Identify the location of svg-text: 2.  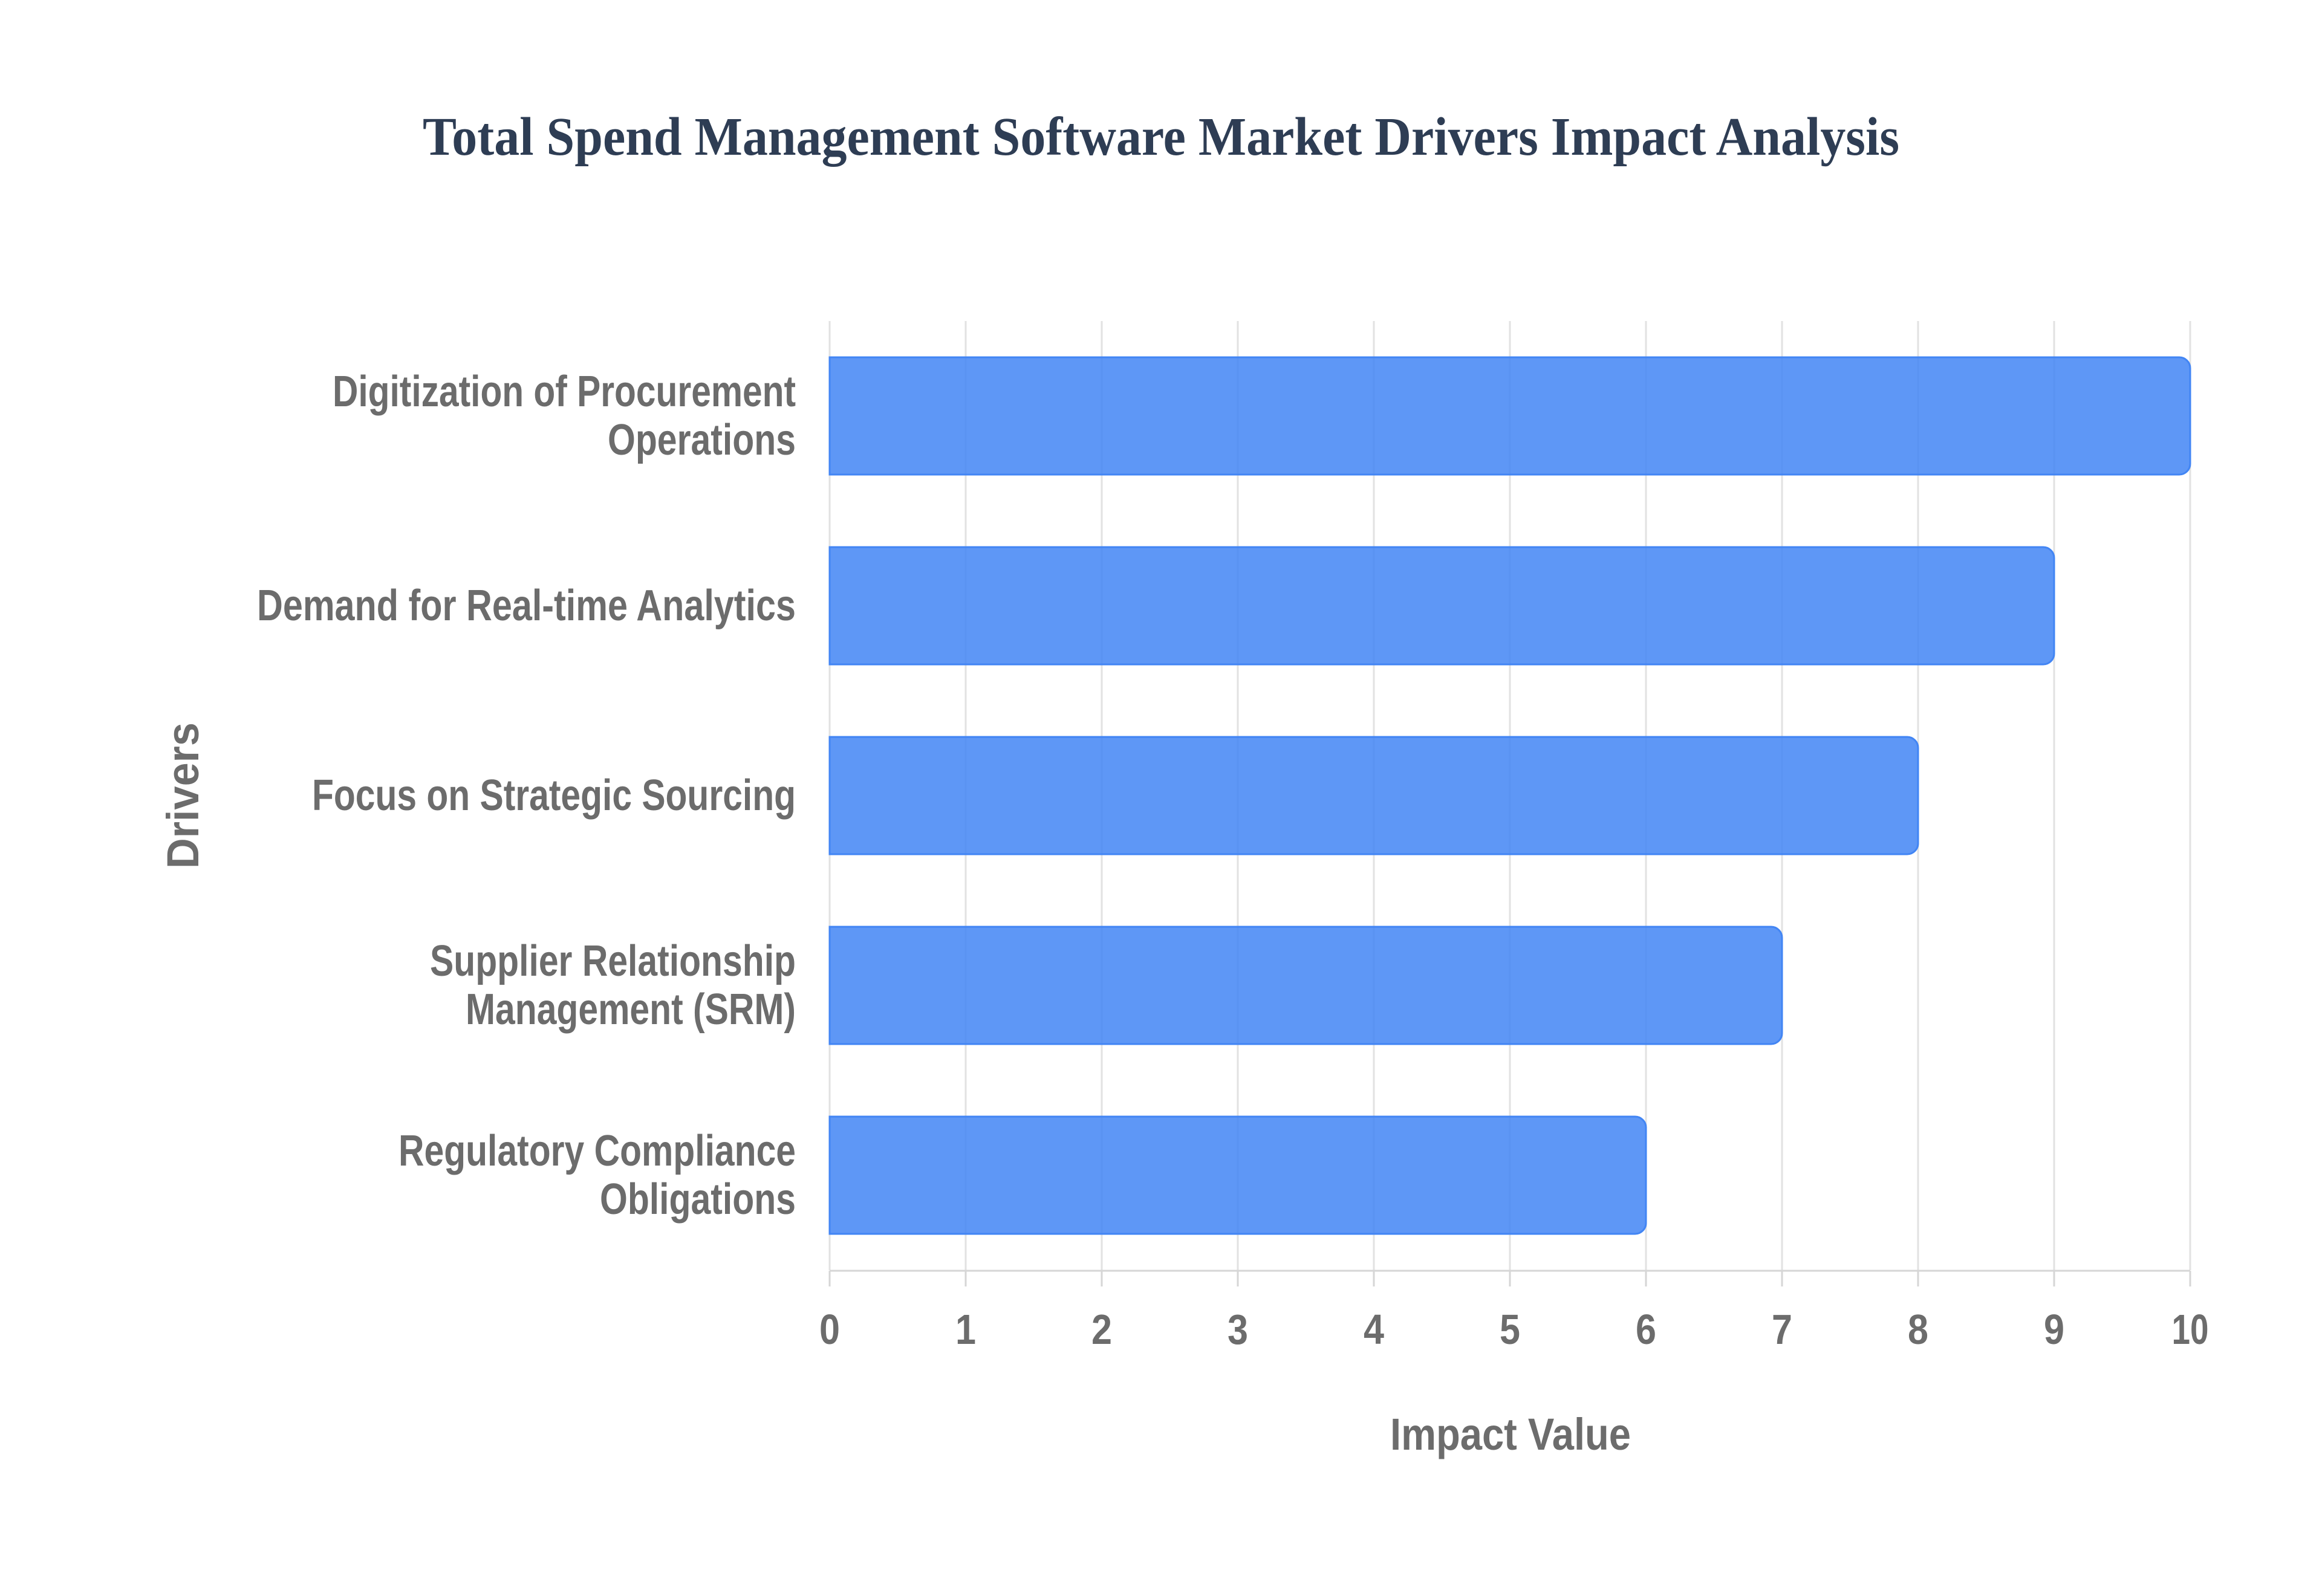
(1101, 1329).